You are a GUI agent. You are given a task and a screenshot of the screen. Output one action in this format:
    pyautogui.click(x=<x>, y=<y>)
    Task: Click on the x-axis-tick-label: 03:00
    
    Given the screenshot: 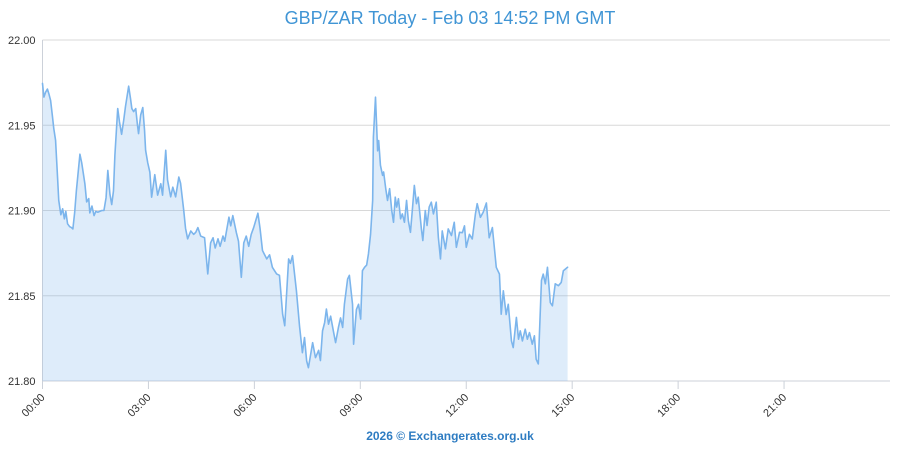 What is the action you would take?
    pyautogui.click(x=140, y=406)
    